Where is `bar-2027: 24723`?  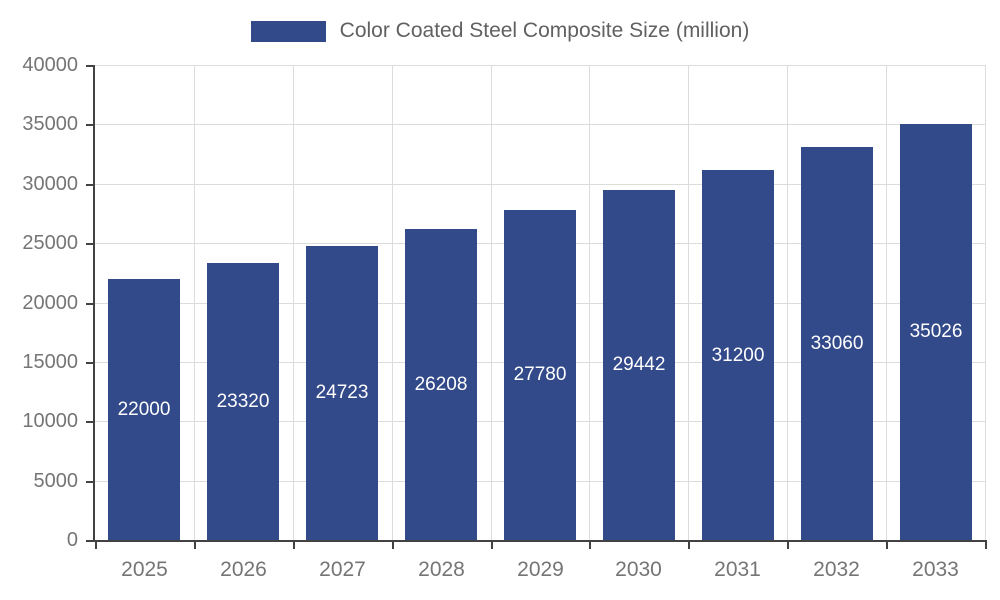 bar-2027: 24723 is located at coordinates (342, 393).